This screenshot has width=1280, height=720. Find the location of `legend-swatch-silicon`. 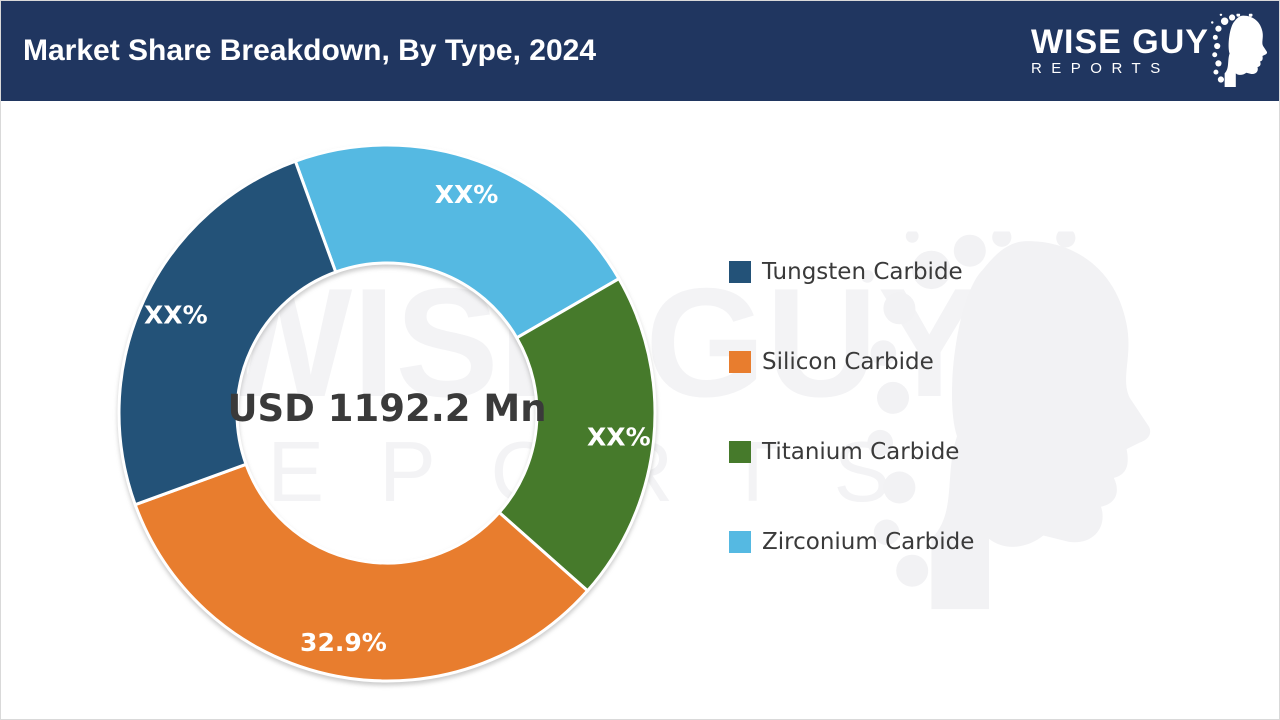

legend-swatch-silicon is located at coordinates (740, 362).